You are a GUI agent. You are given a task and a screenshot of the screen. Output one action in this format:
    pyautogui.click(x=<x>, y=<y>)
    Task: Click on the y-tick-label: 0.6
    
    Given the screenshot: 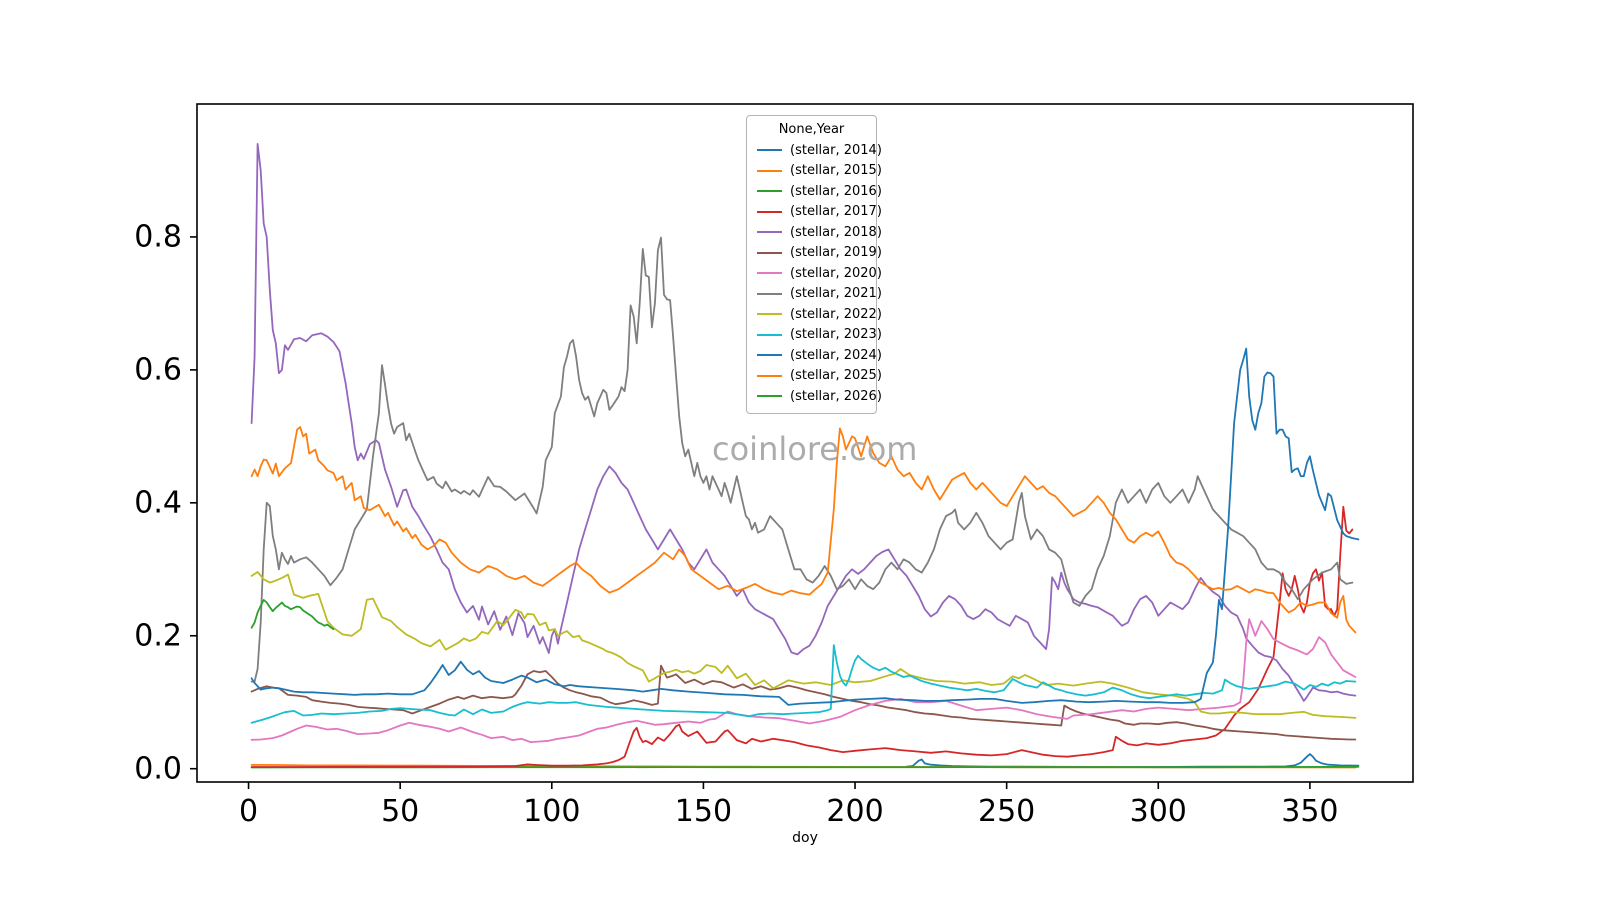 What is the action you would take?
    pyautogui.click(x=158, y=370)
    